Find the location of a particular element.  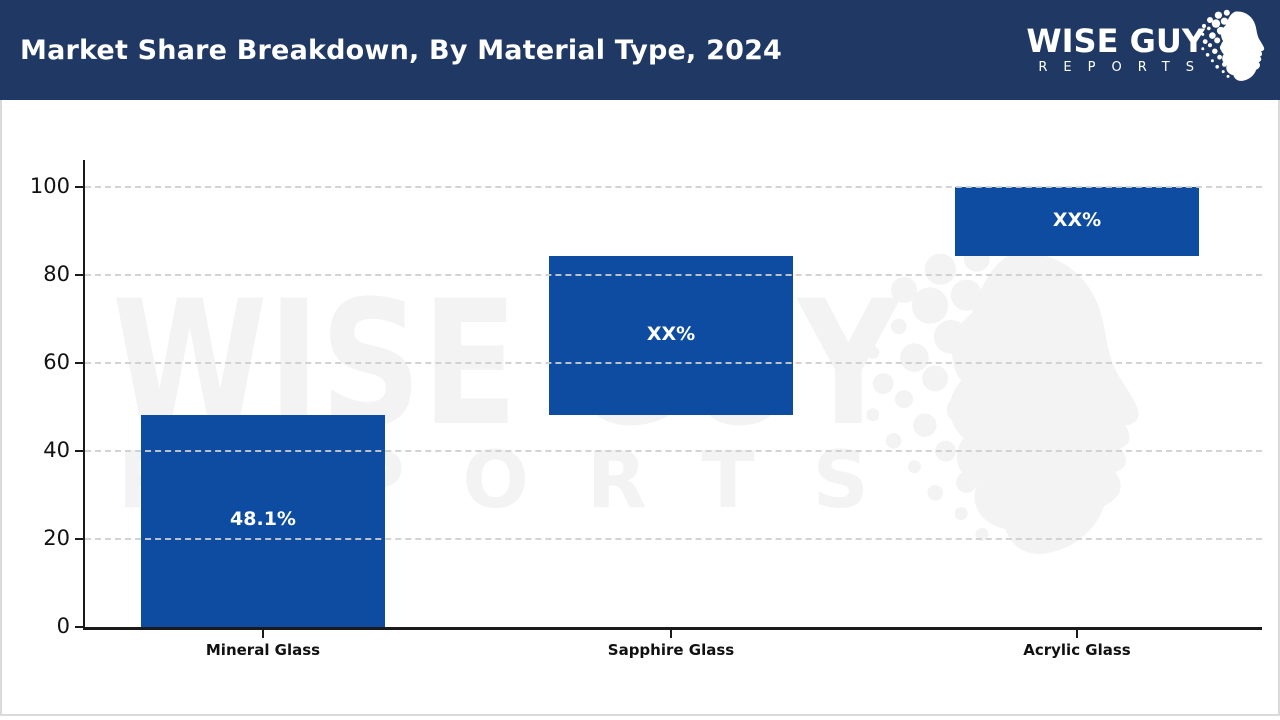

brand-name: WISE GUY is located at coordinates (1115, 41).